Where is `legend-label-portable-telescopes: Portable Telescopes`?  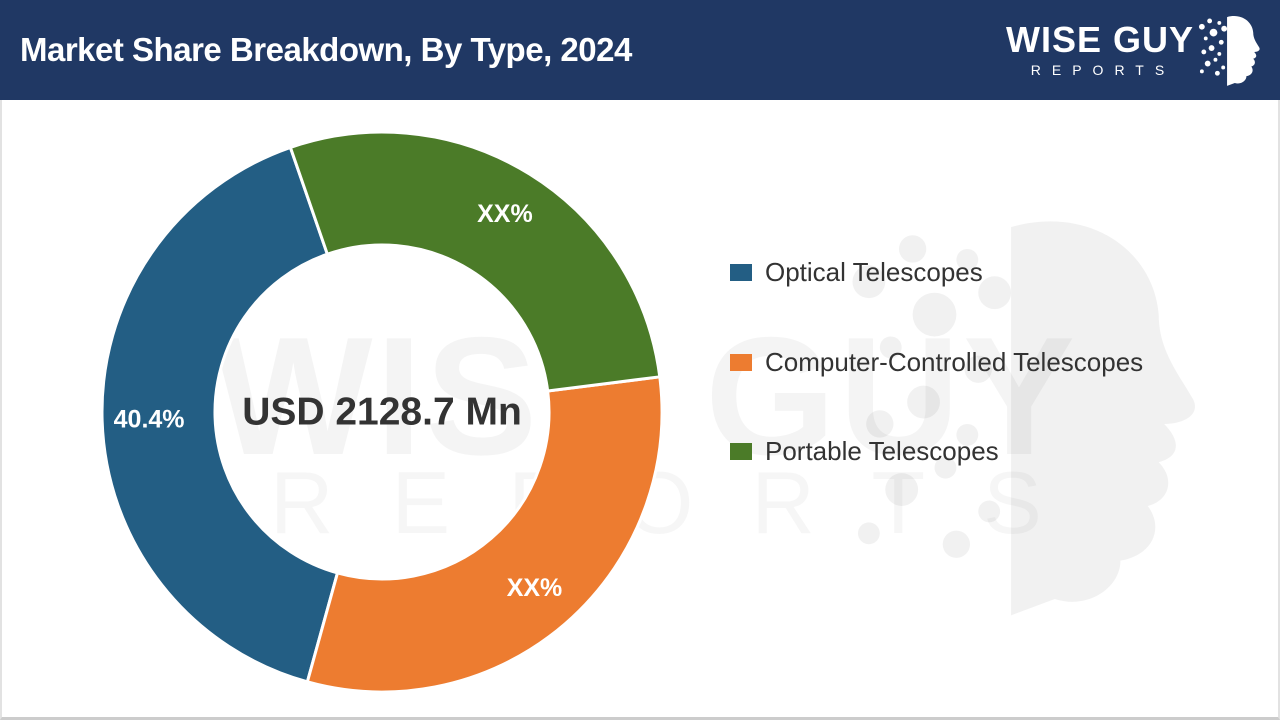 legend-label-portable-telescopes: Portable Telescopes is located at coordinates (882, 450).